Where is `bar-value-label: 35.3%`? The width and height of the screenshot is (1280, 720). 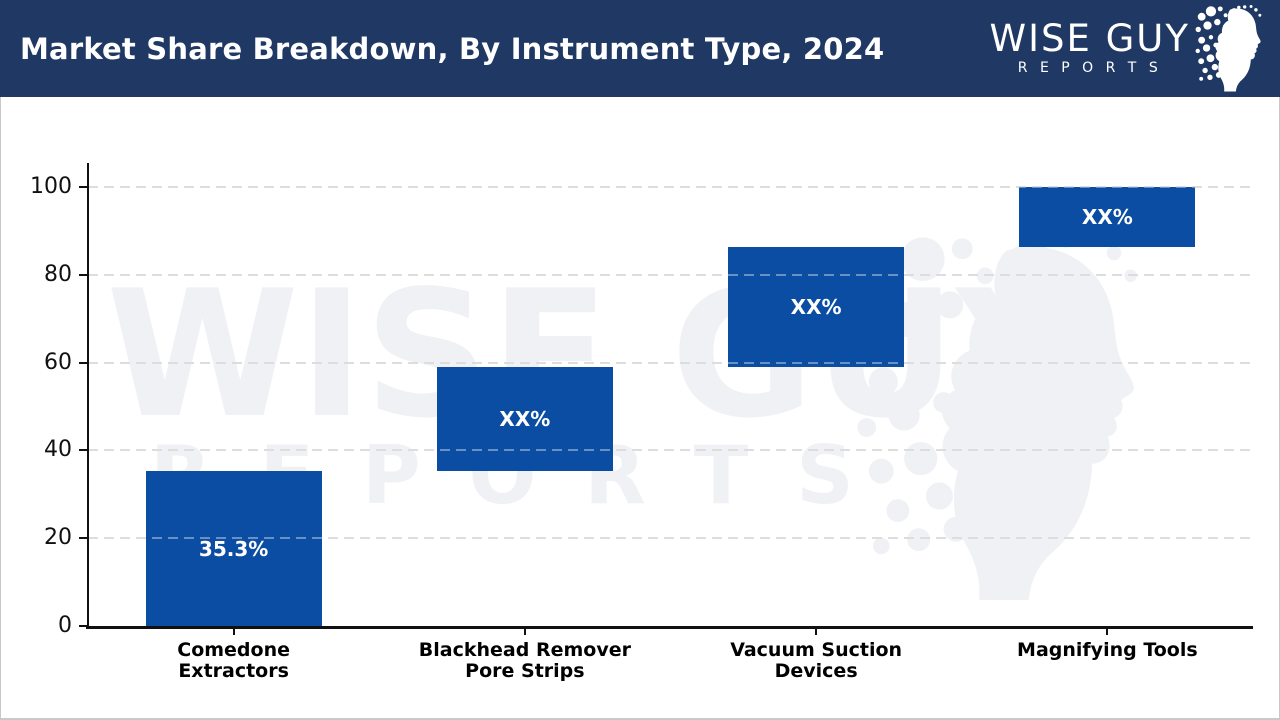 bar-value-label: 35.3% is located at coordinates (233, 548).